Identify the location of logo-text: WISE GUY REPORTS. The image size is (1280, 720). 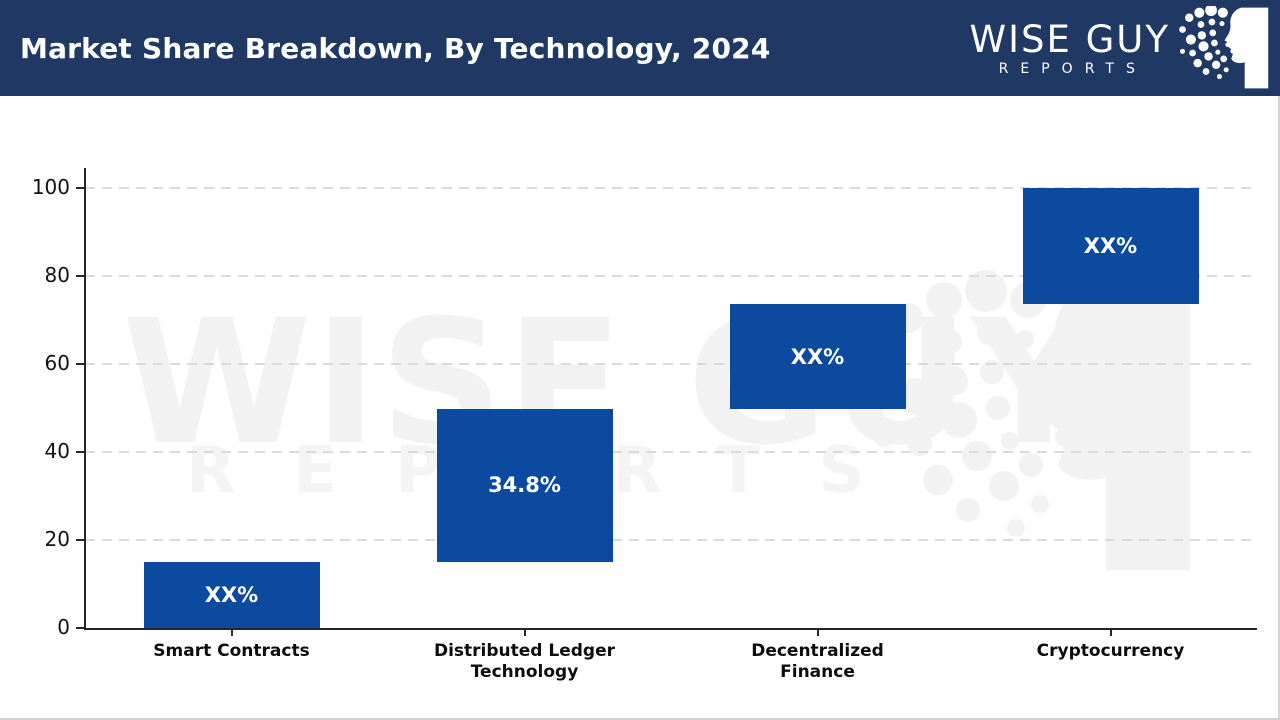
(1070, 48).